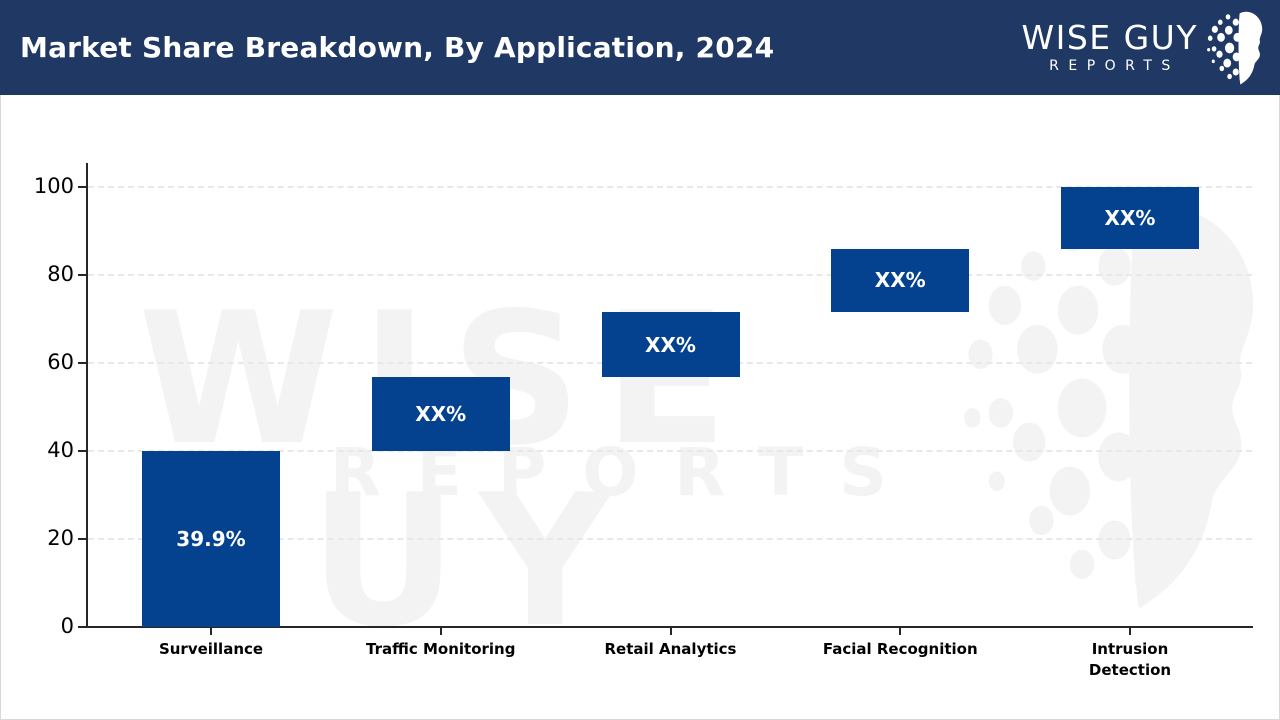 The image size is (1280, 720). I want to click on y-tick-label: 100, so click(53, 186).